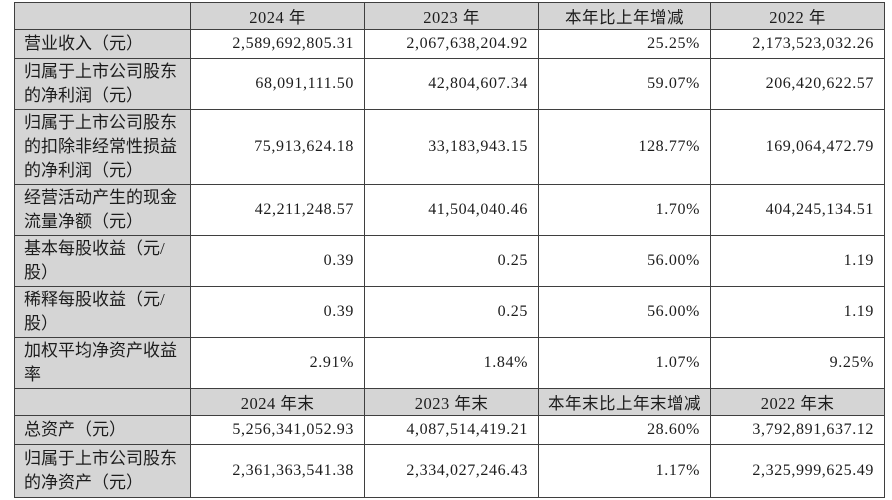  What do you see at coordinates (624, 471) in the screenshot?
I see `row-net-assets-change: 1.17%` at bounding box center [624, 471].